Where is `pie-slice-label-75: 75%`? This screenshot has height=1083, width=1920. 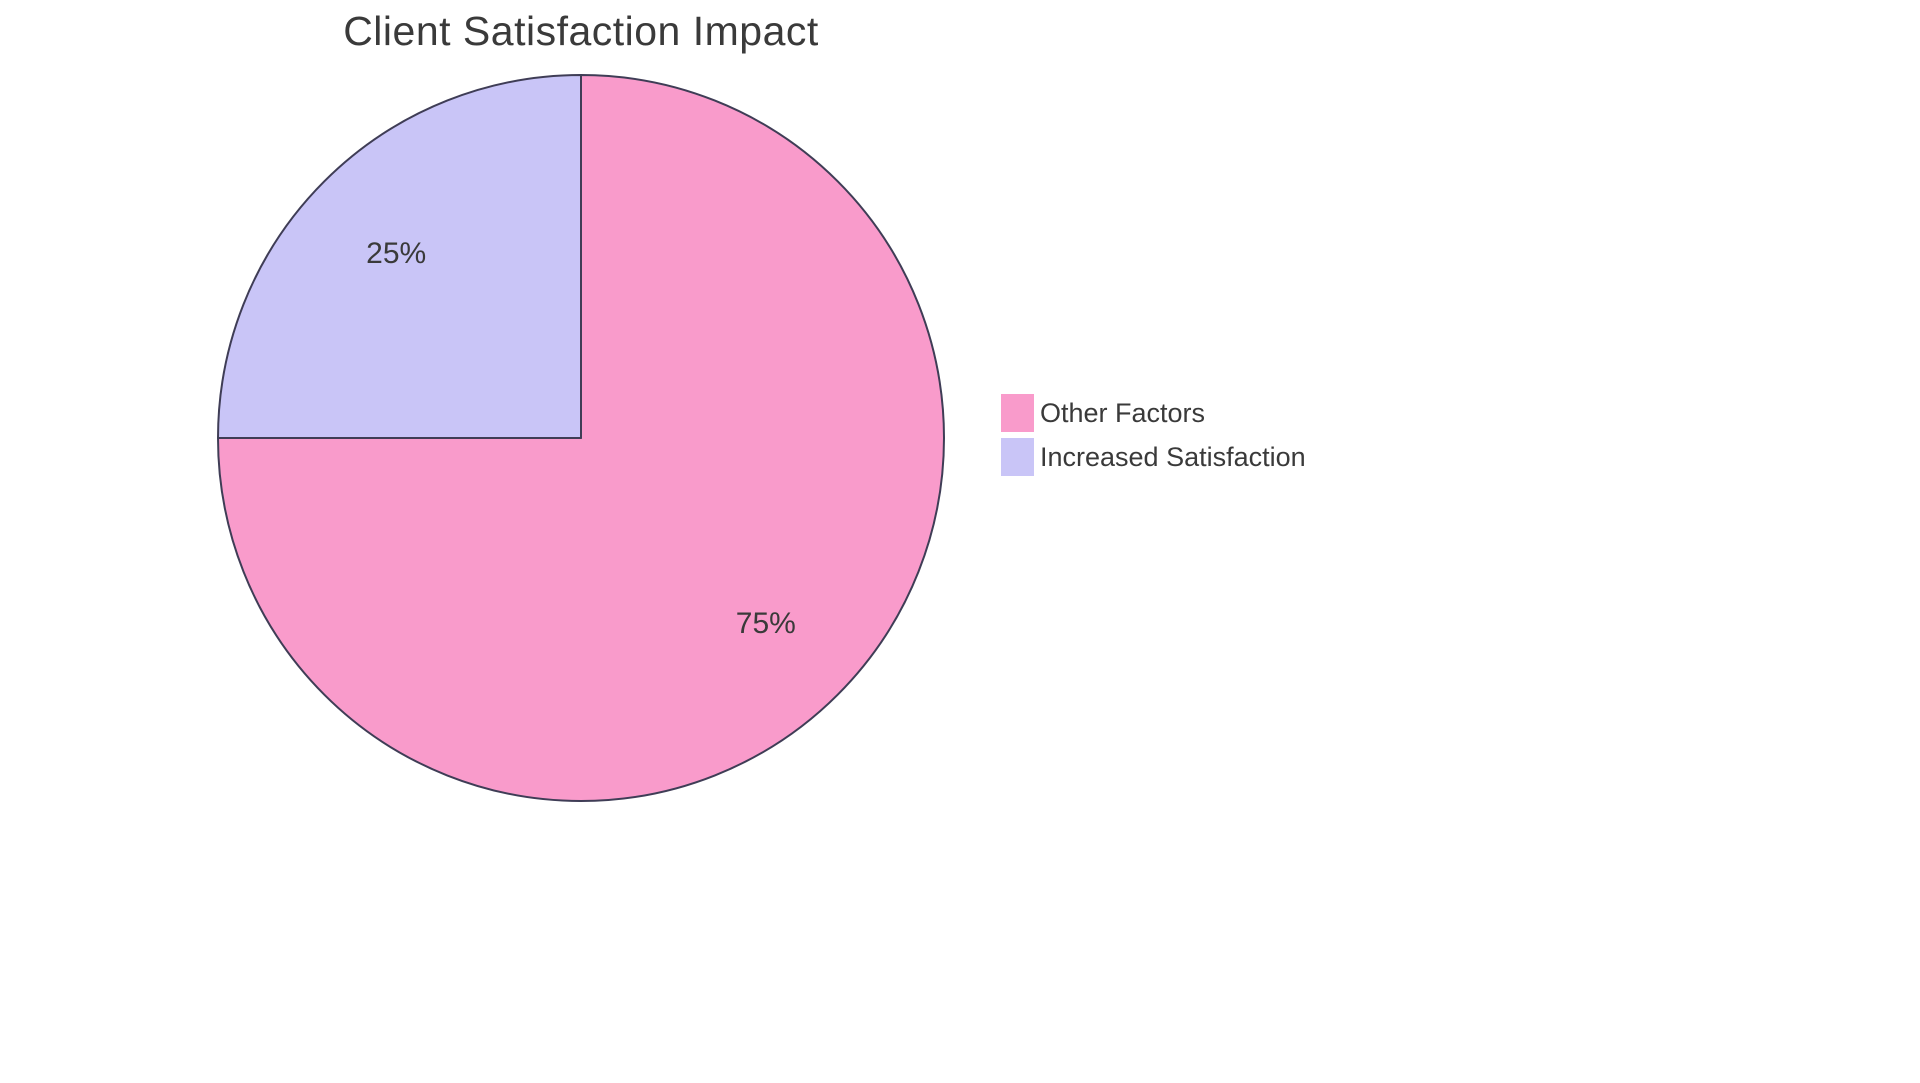
pie-slice-label-75: 75% is located at coordinates (766, 623).